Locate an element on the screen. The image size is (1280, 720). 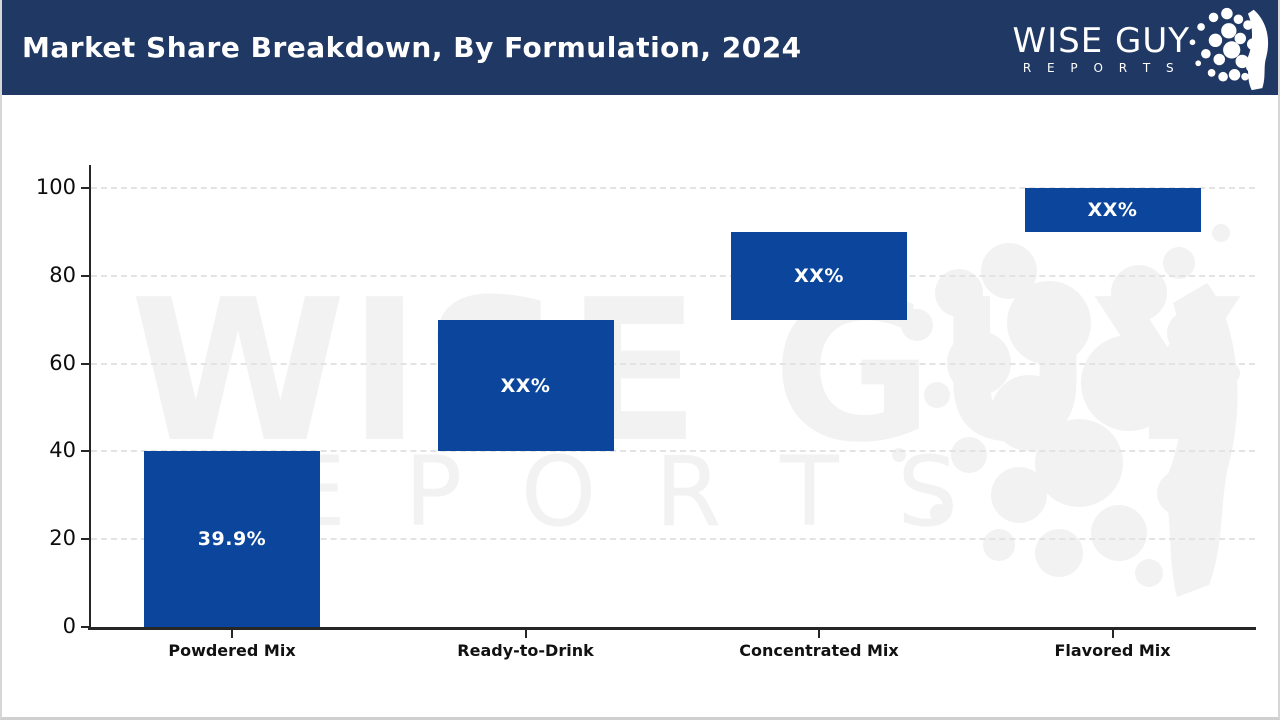
watermark-head-icon is located at coordinates (1066, 410).